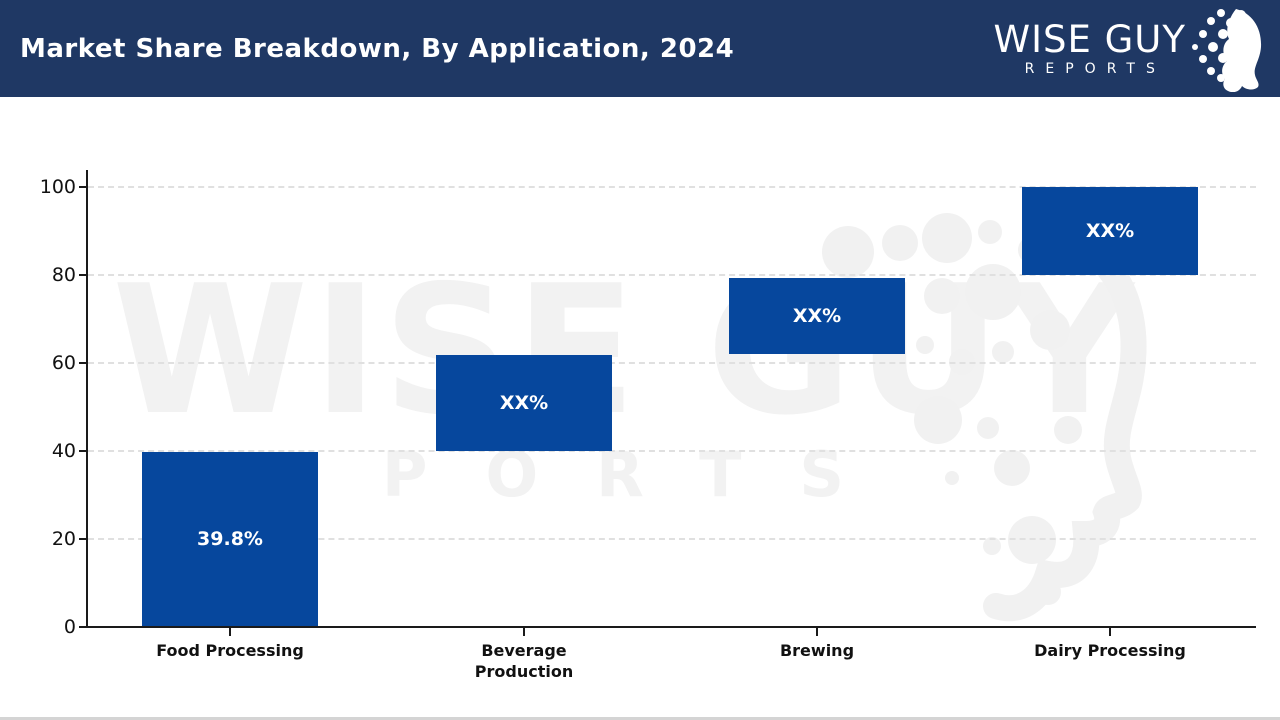 The width and height of the screenshot is (1280, 720). What do you see at coordinates (63, 275) in the screenshot?
I see `y-tick-label: 80` at bounding box center [63, 275].